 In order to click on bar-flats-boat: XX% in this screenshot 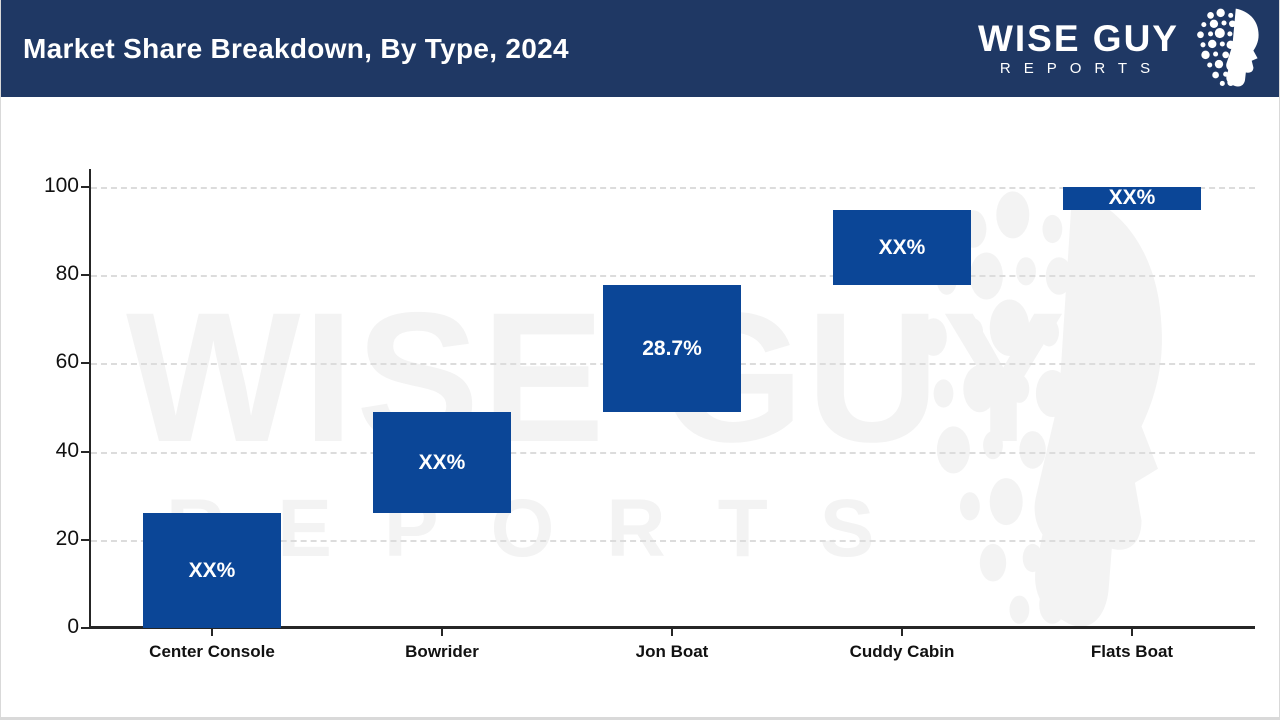, I will do `click(1132, 198)`.